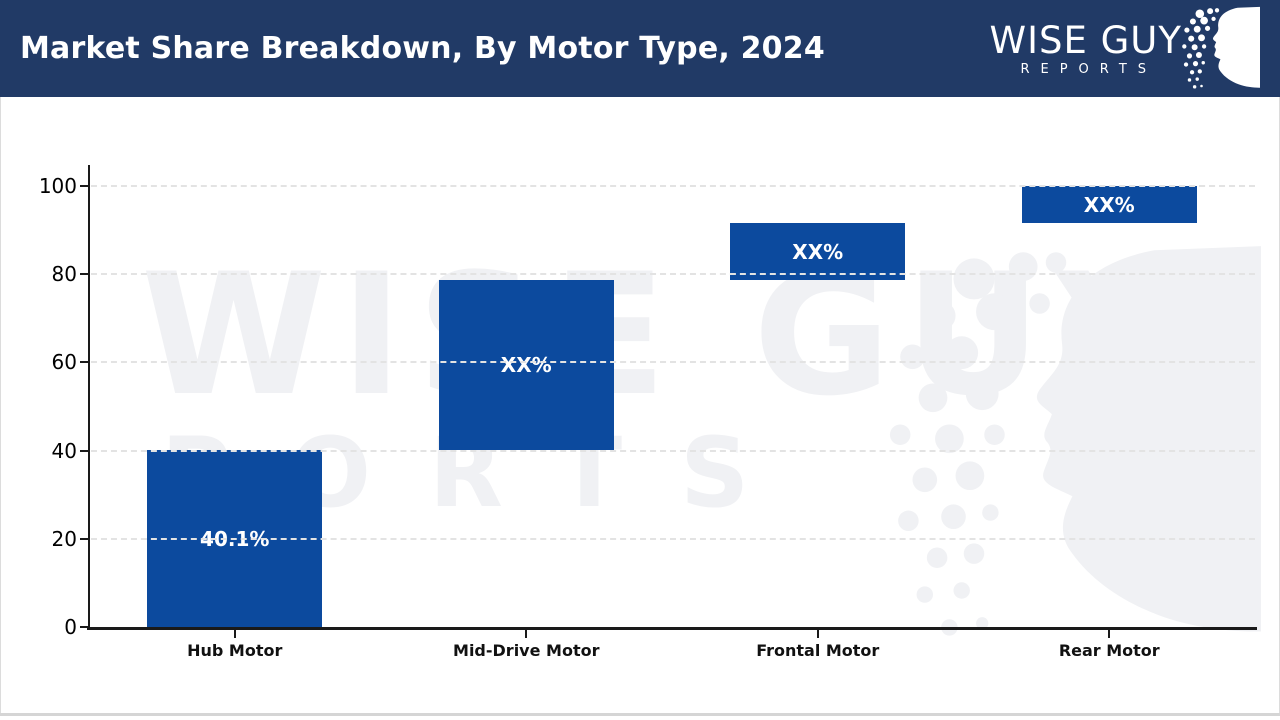 The width and height of the screenshot is (1280, 720). Describe the element at coordinates (89, 397) in the screenshot. I see `y-axis-spine` at that location.